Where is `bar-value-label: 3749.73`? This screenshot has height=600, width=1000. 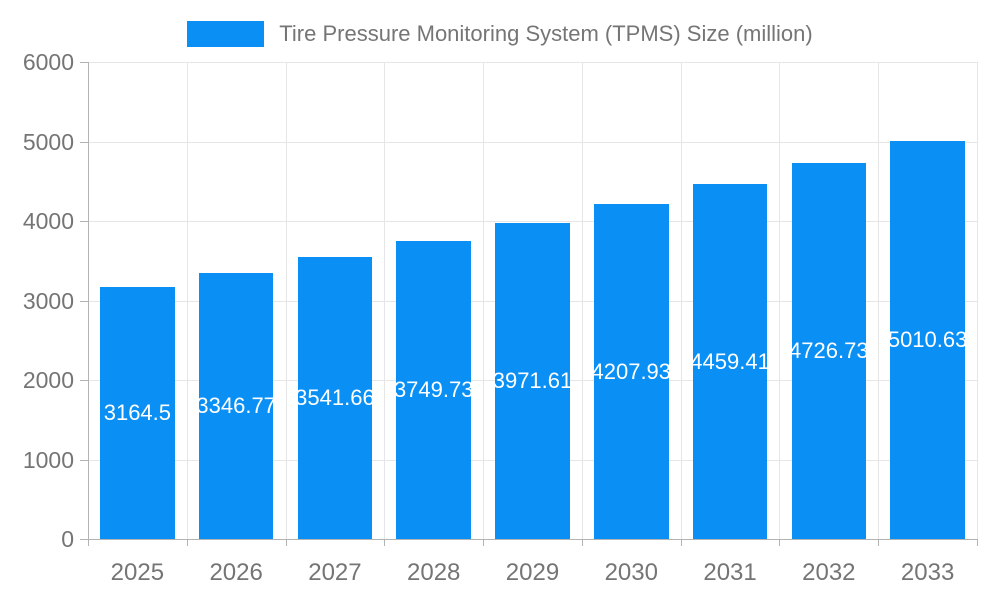
bar-value-label: 3749.73 is located at coordinates (433, 389).